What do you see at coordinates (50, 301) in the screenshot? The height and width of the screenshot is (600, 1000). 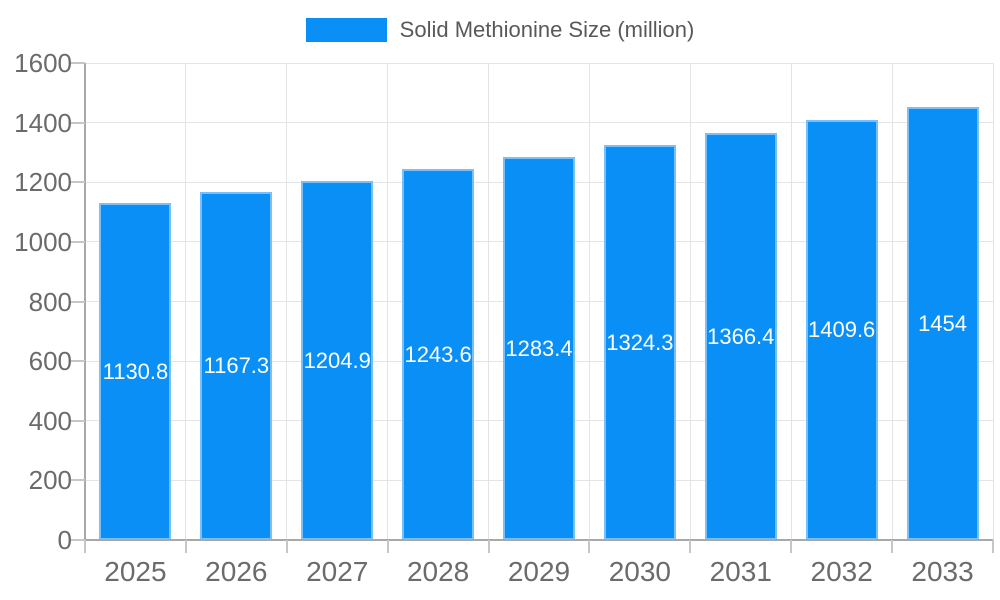 I see `y-axis-tick-label: 800` at bounding box center [50, 301].